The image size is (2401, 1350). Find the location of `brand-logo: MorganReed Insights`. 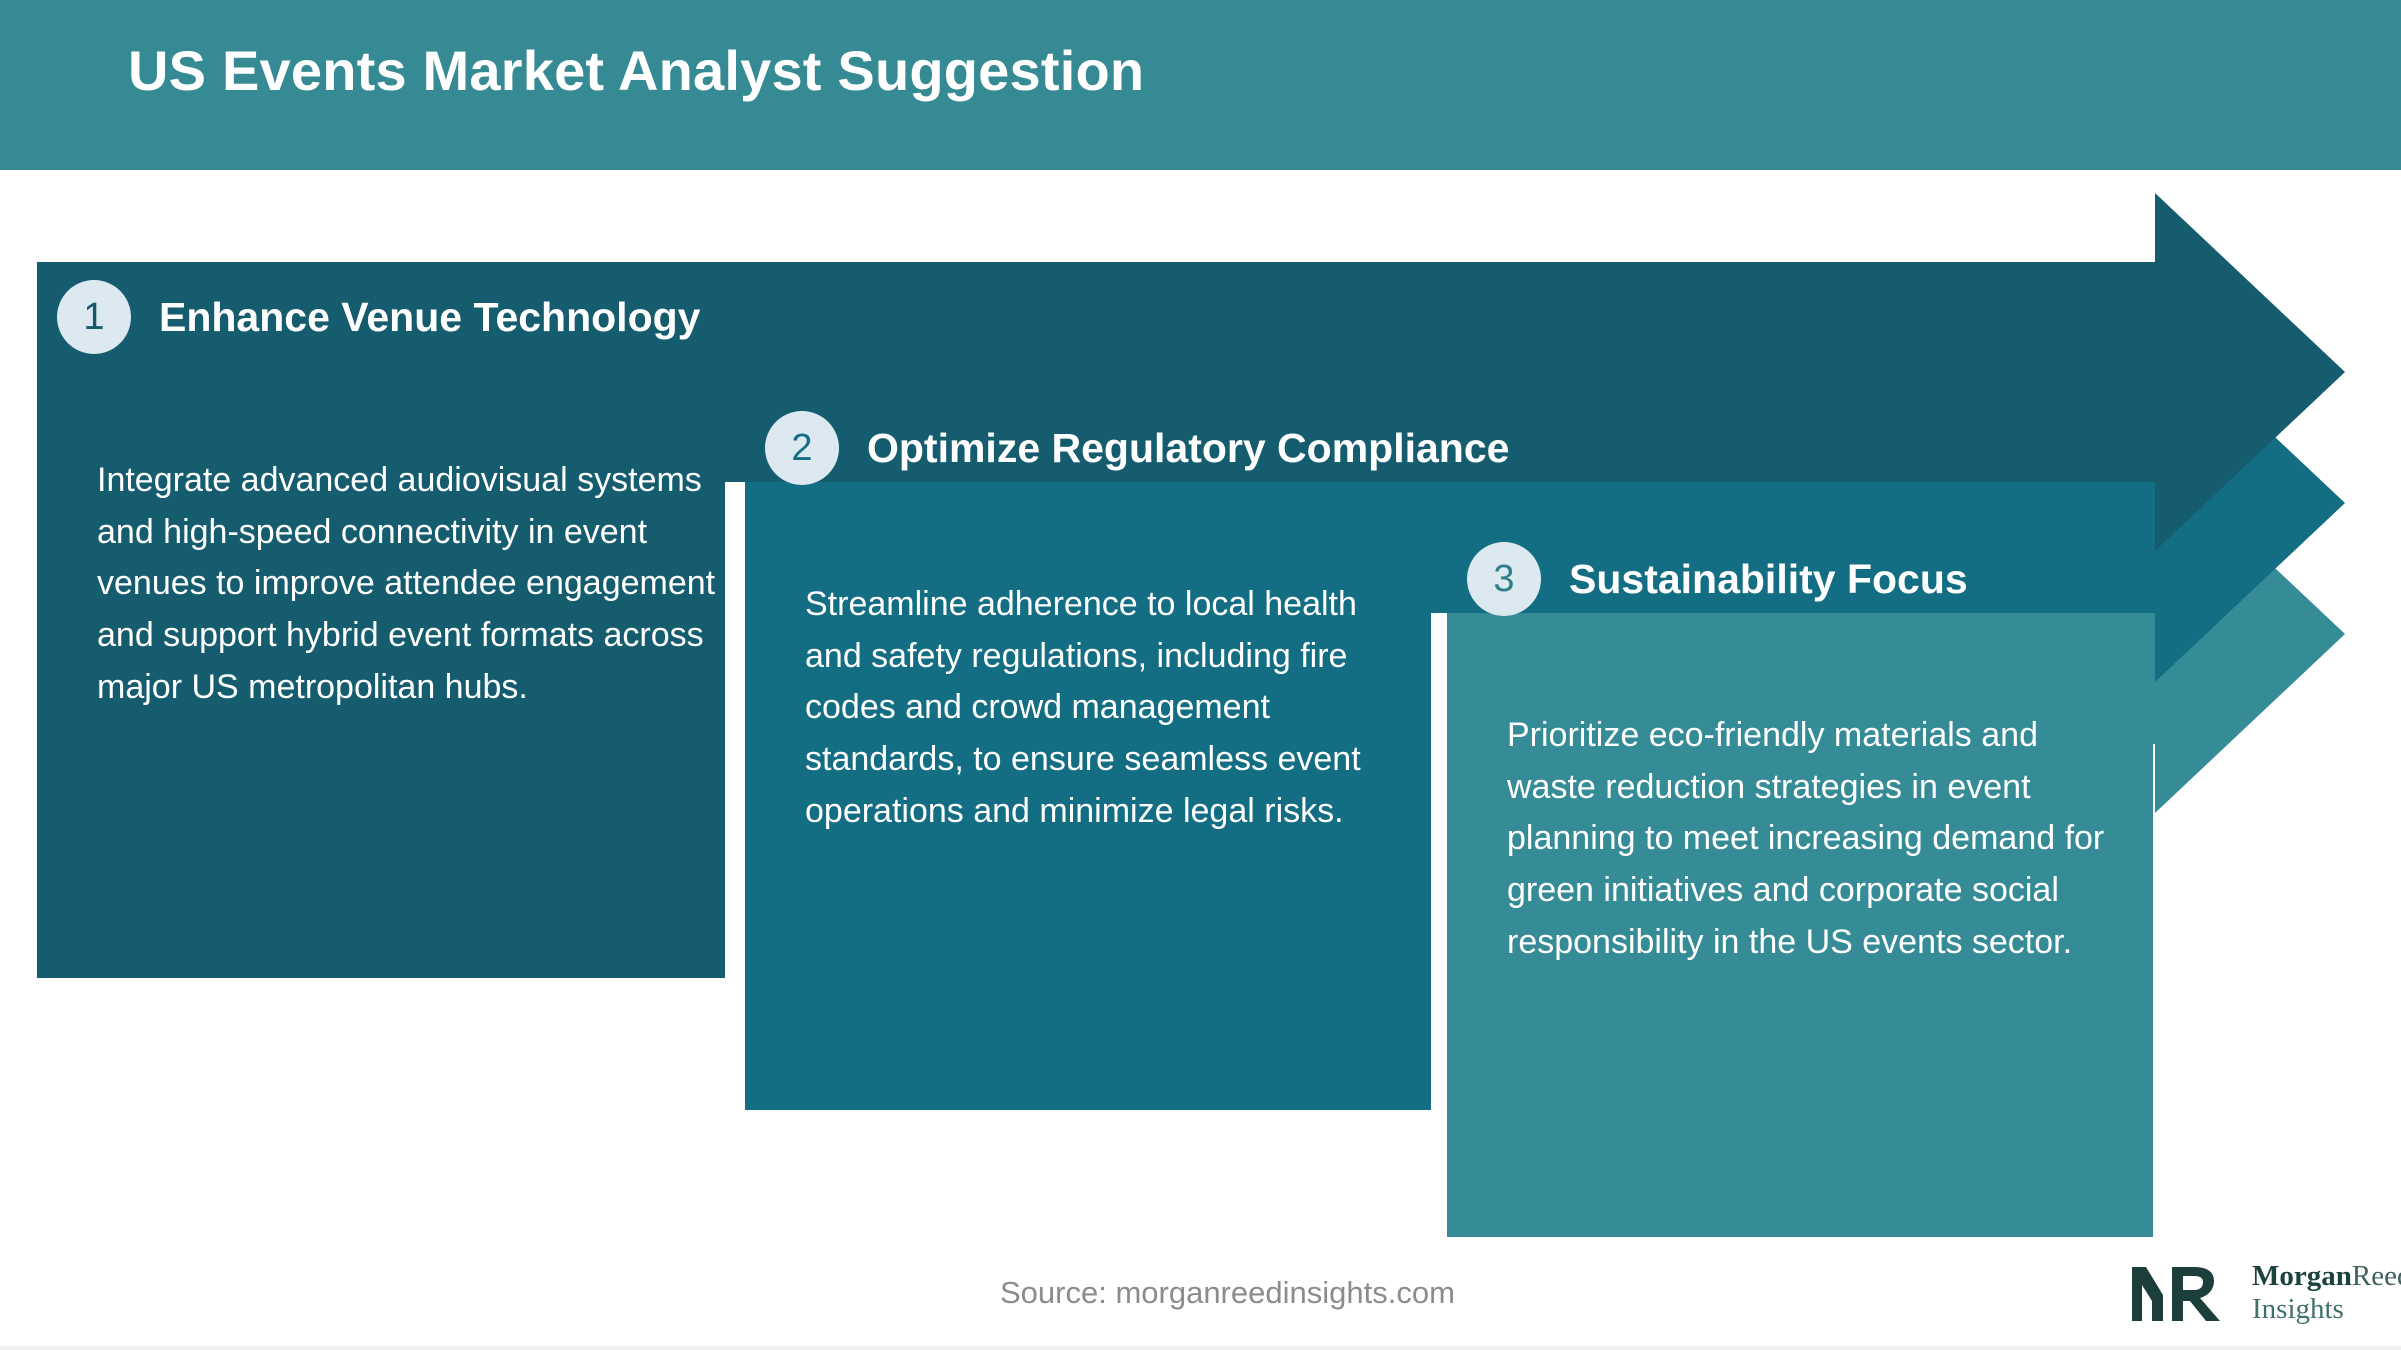

brand-logo: MorganReed Insights is located at coordinates (2264, 1293).